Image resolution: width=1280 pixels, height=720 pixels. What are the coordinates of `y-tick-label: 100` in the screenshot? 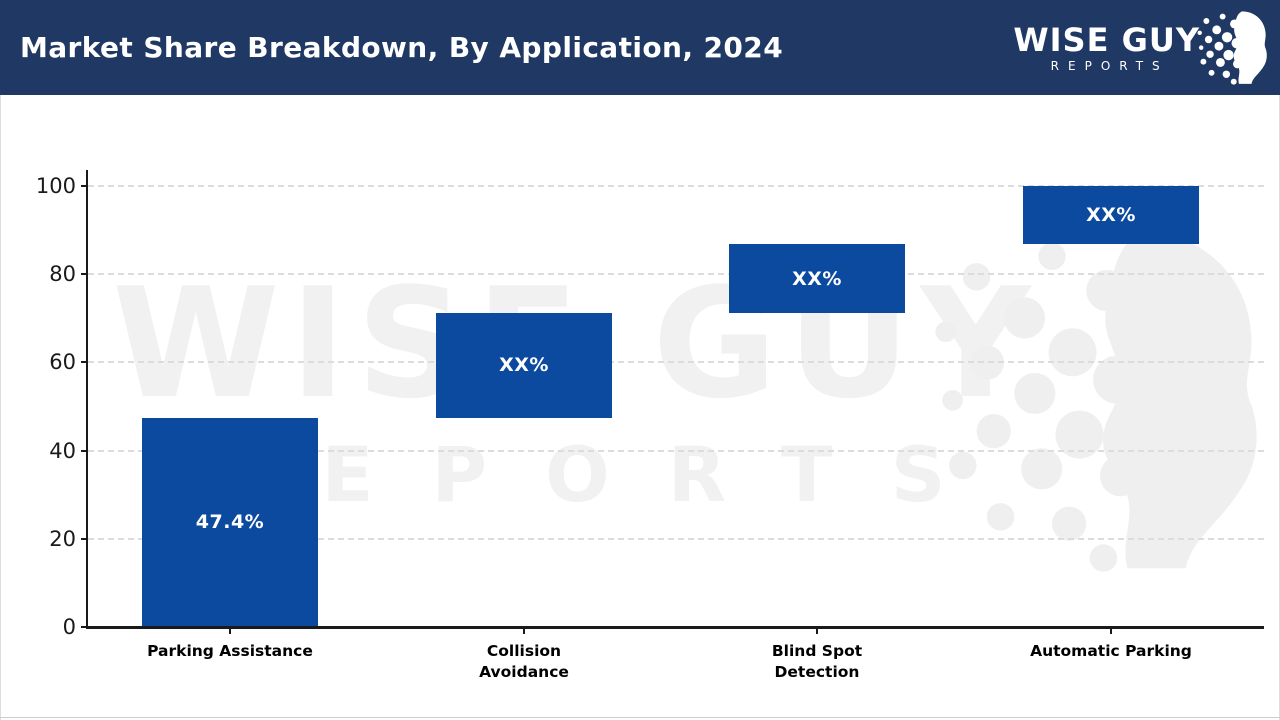 It's located at (55, 186).